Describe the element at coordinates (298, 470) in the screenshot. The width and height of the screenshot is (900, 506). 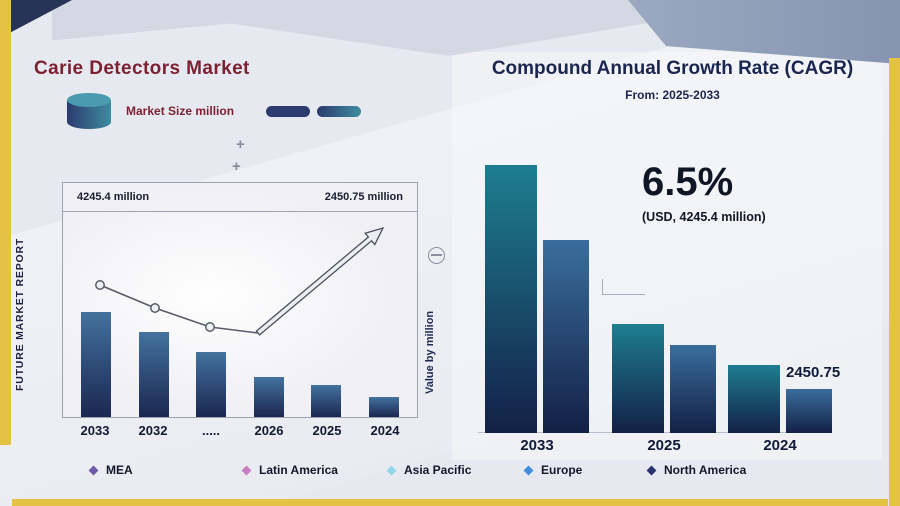
I see `legend-label: Latin America` at that location.